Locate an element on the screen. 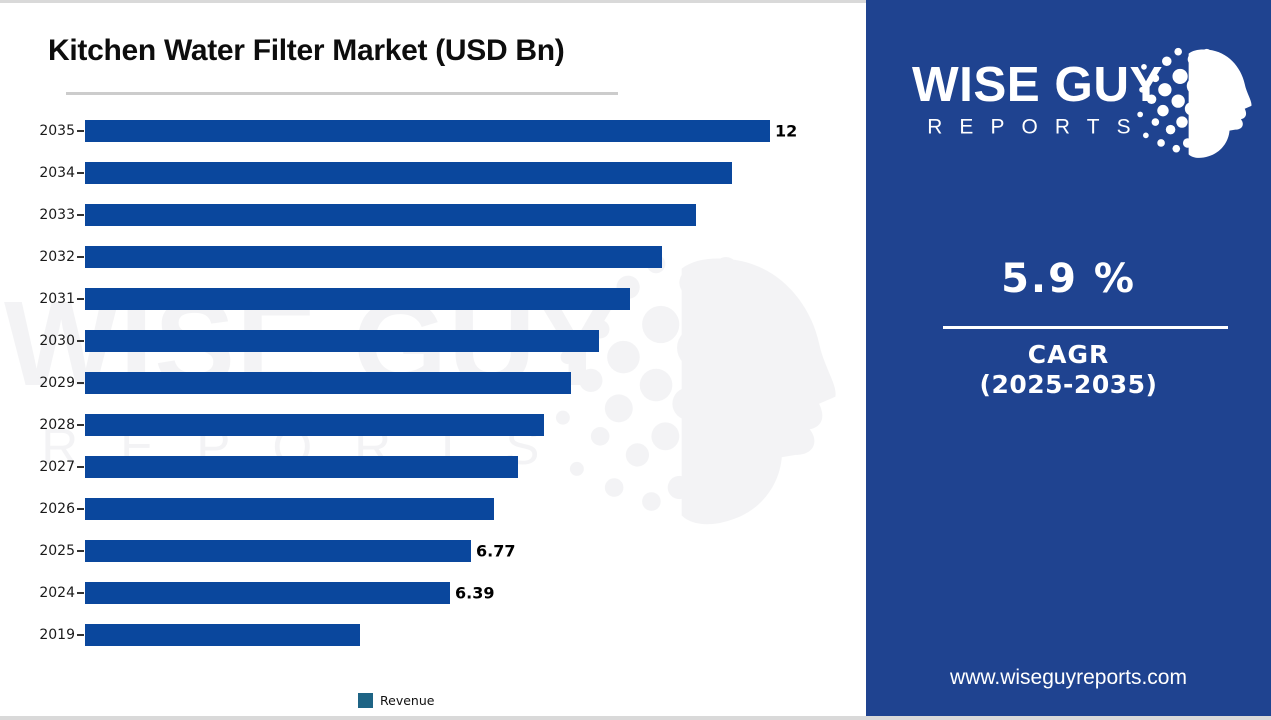 The height and width of the screenshot is (720, 1271). y-tick-label: 2028 is located at coordinates (57, 425).